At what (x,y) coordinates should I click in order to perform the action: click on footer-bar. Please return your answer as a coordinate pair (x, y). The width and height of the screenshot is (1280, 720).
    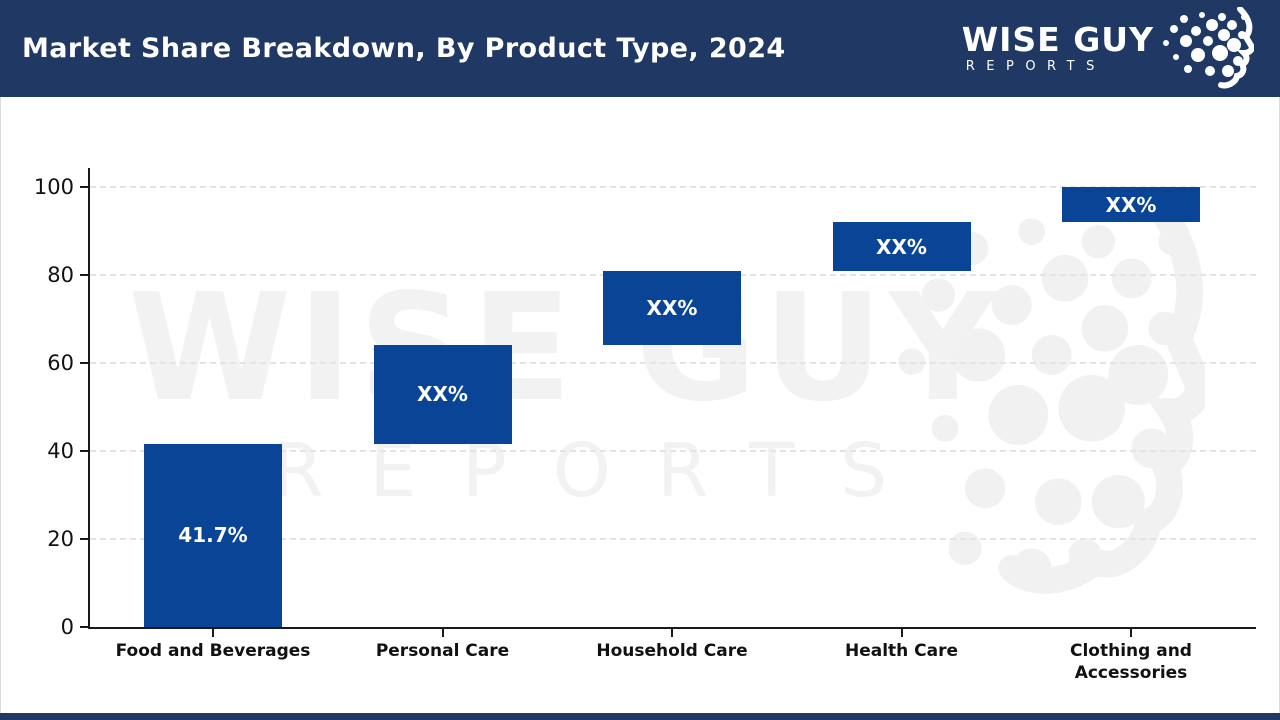
    Looking at the image, I should click on (640, 716).